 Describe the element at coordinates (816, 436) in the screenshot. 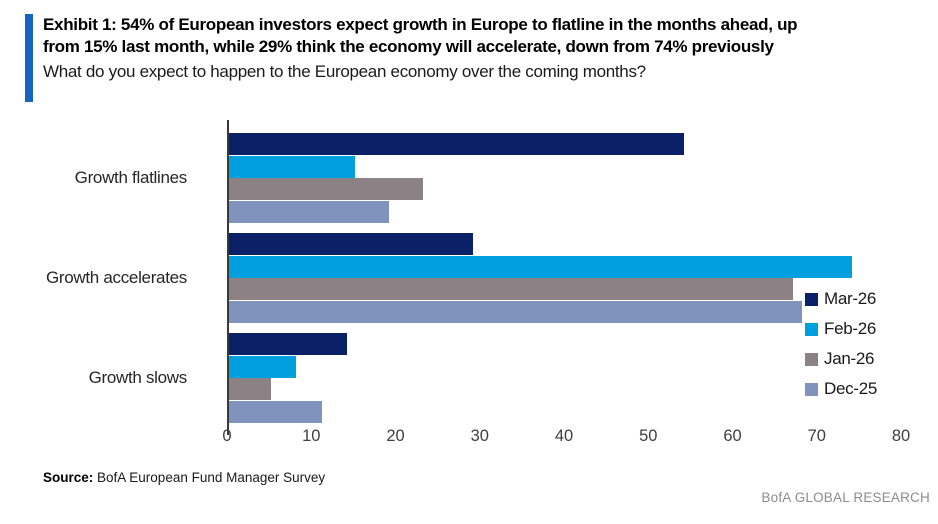

I see `x-tick-label: 70` at that location.